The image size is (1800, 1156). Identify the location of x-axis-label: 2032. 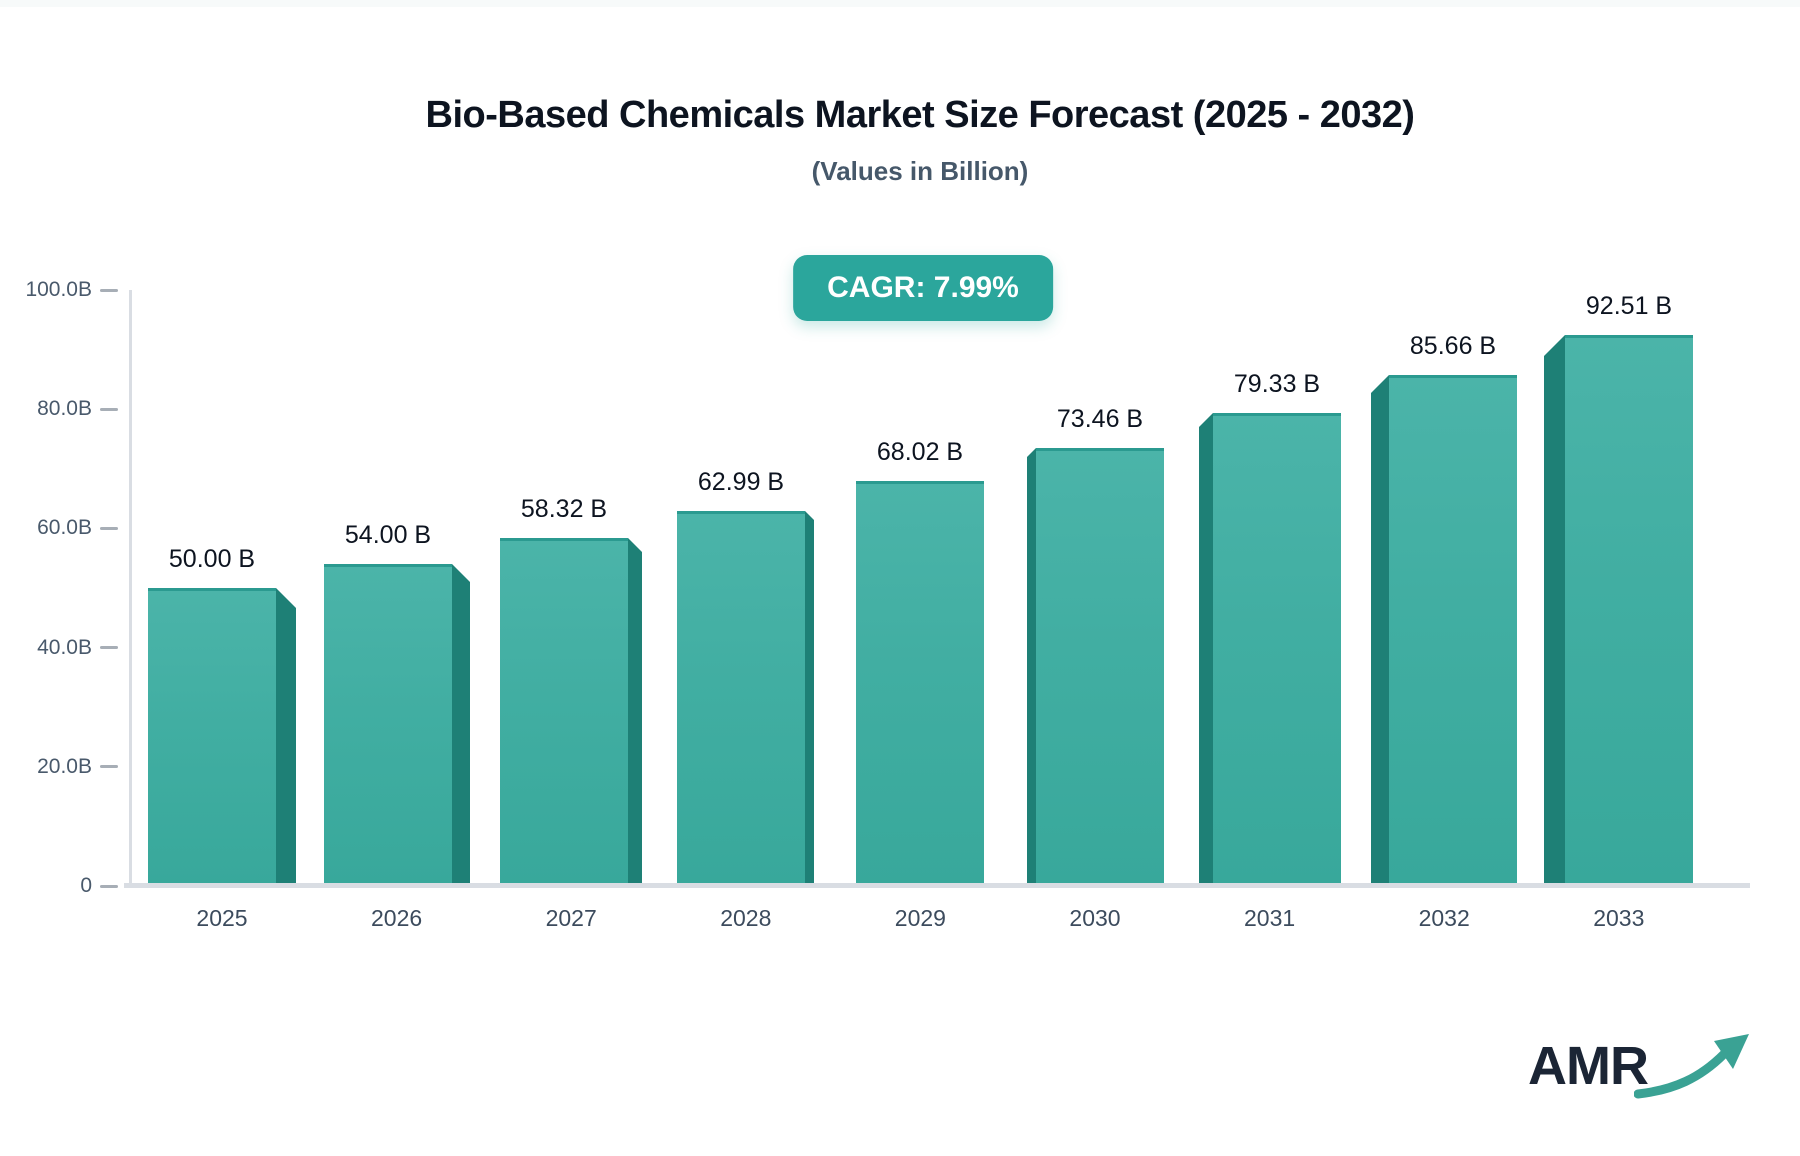
(1444, 918).